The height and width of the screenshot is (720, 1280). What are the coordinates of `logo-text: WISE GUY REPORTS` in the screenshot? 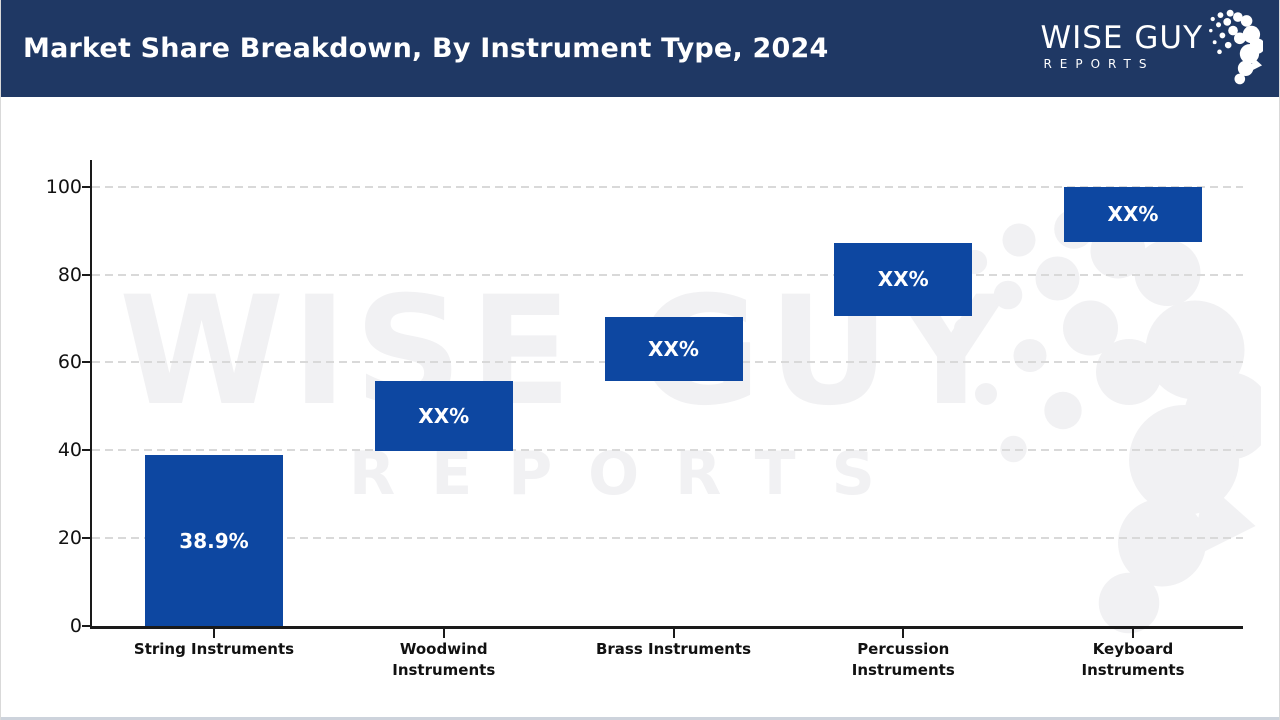 It's located at (1121, 46).